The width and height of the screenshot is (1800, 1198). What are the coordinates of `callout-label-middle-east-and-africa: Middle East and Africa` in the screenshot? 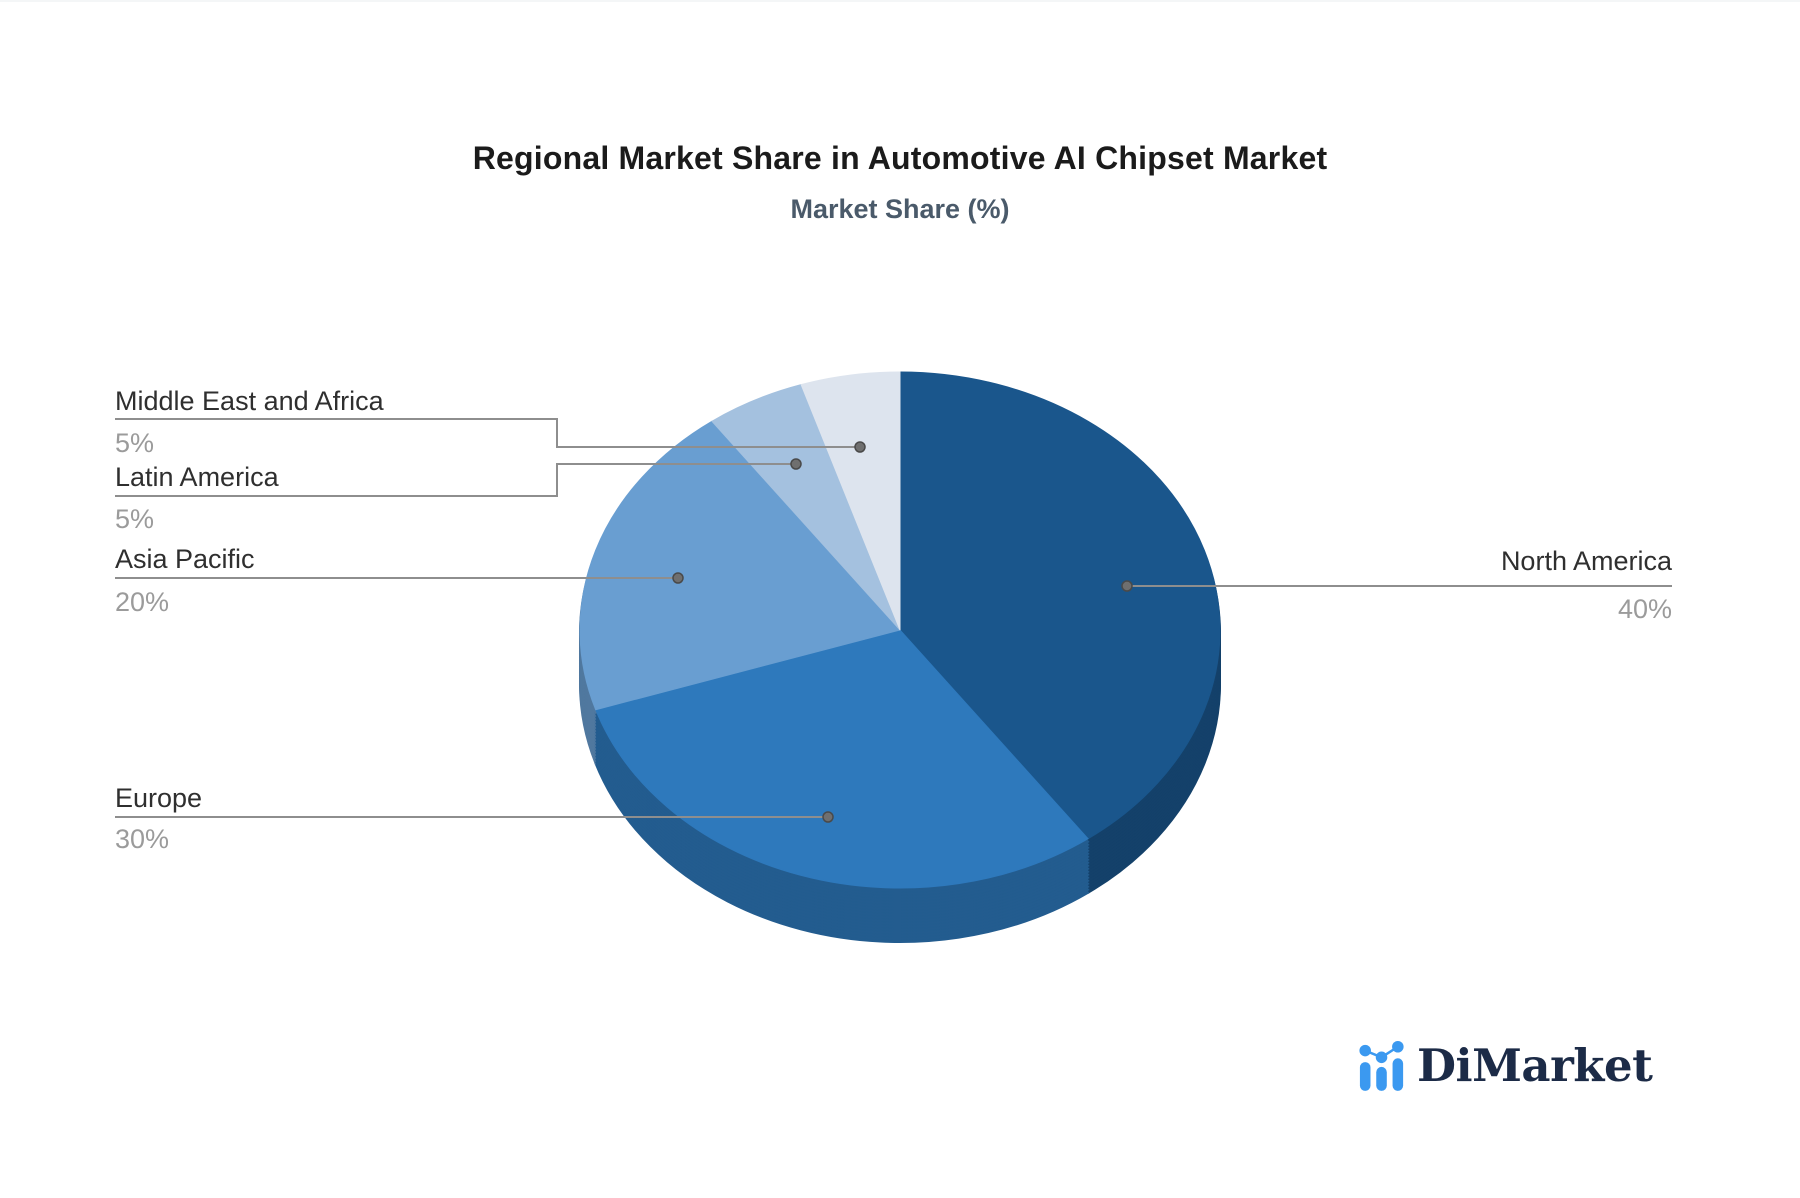 It's located at (249, 401).